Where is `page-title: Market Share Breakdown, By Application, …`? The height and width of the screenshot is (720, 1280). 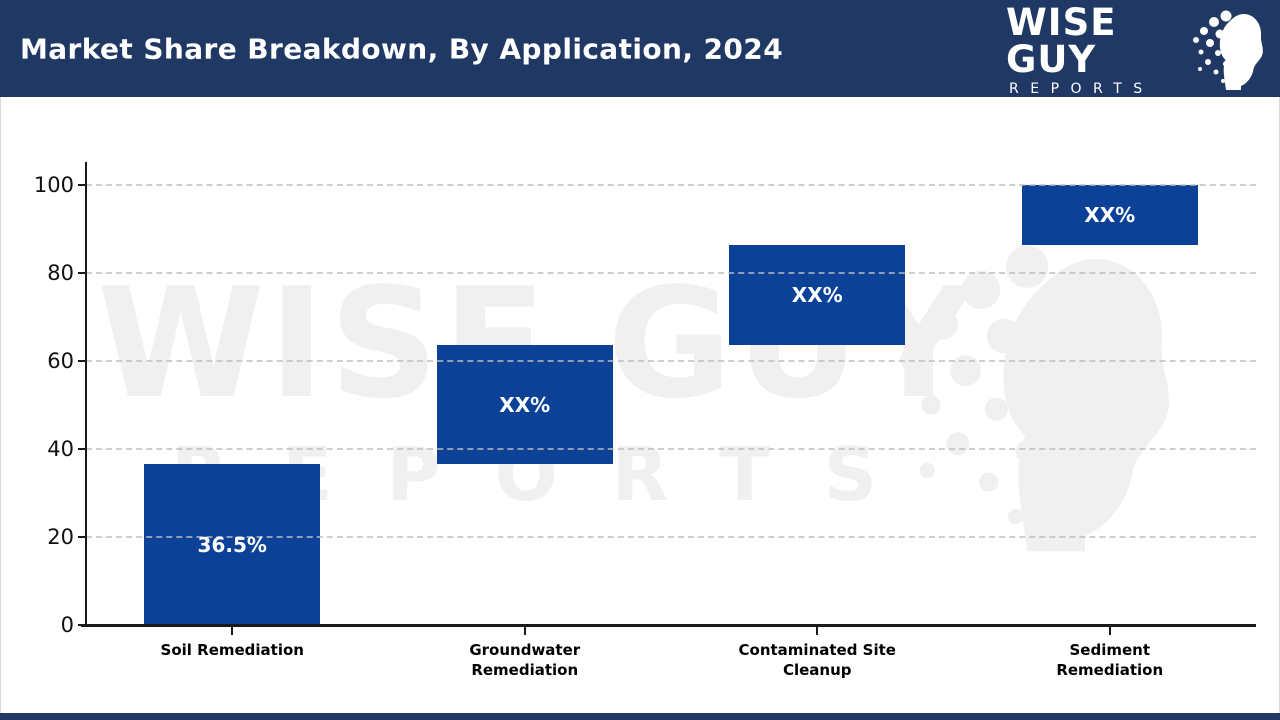
page-title: Market Share Breakdown, By Application, … is located at coordinates (402, 48).